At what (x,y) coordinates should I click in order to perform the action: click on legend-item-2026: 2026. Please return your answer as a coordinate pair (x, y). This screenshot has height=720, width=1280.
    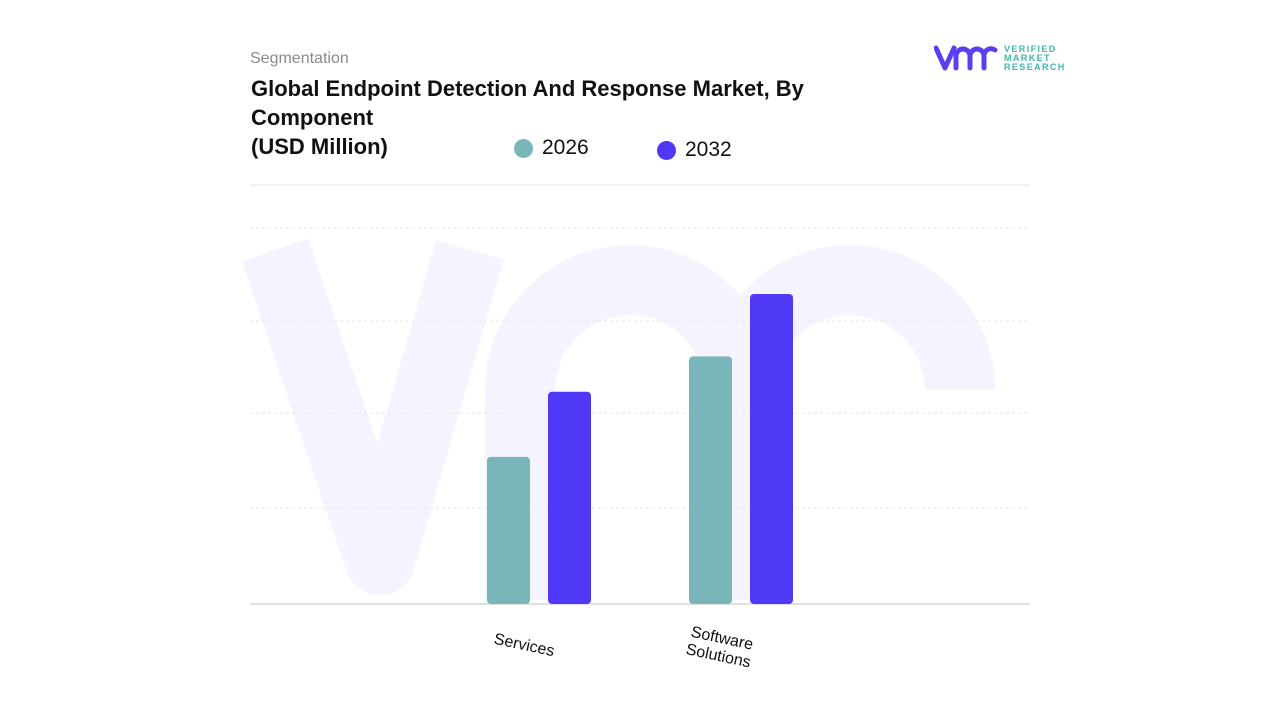
    Looking at the image, I should click on (551, 148).